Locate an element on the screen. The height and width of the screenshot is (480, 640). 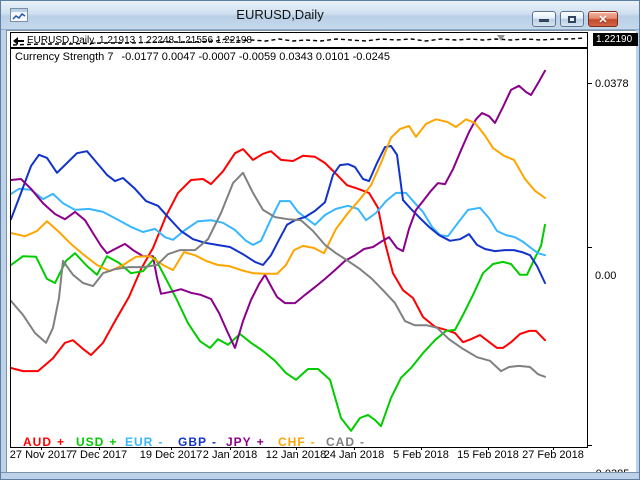
x-axis-date-label: 7 Dec 2017 is located at coordinates (99, 455).